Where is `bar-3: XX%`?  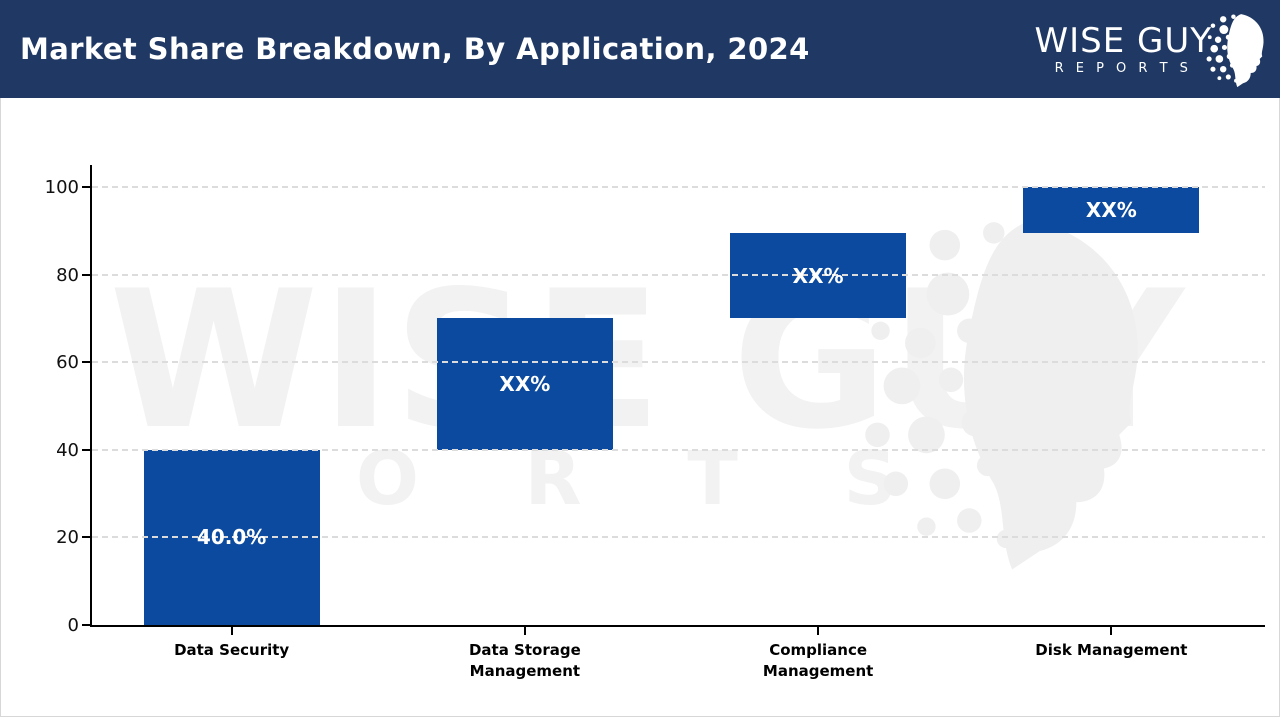 bar-3: XX% is located at coordinates (818, 276).